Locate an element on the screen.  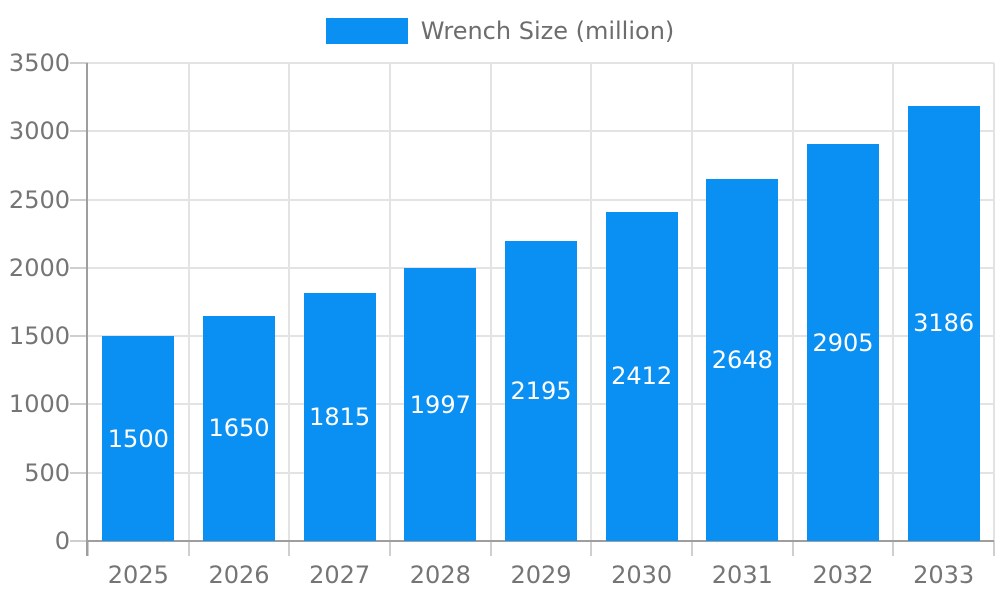
y-tick-label: 1000 is located at coordinates (39, 404).